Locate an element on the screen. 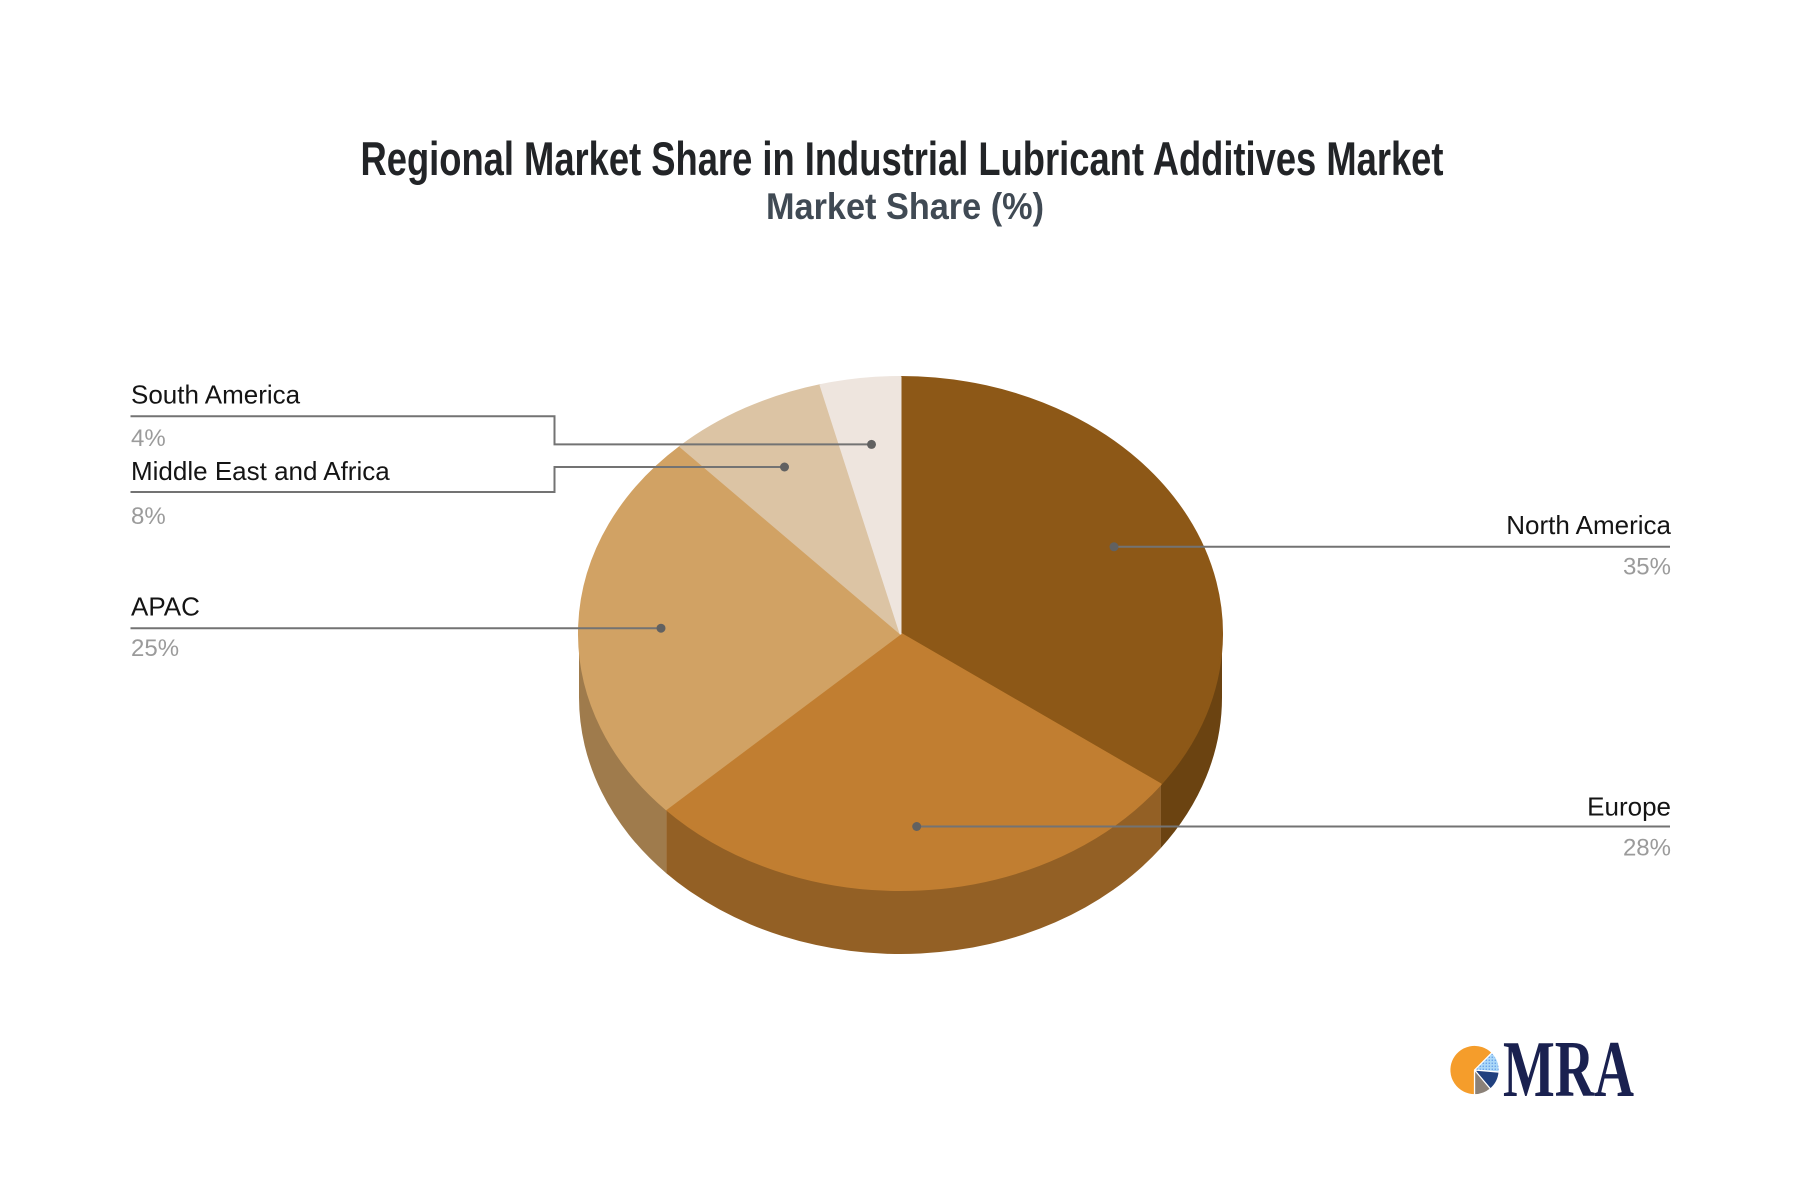 This screenshot has width=1800, height=1196. svg-text: MRA is located at coordinates (1568, 1070).